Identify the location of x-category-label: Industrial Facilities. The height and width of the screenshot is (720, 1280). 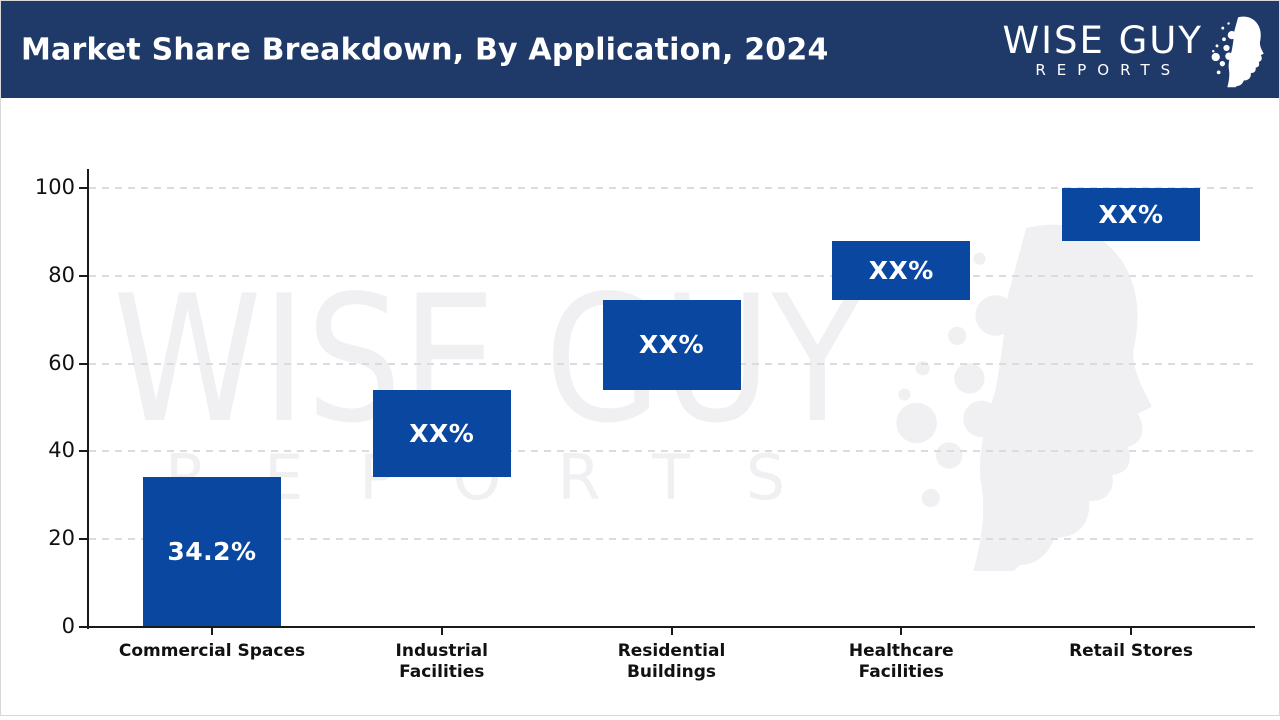
(441, 662).